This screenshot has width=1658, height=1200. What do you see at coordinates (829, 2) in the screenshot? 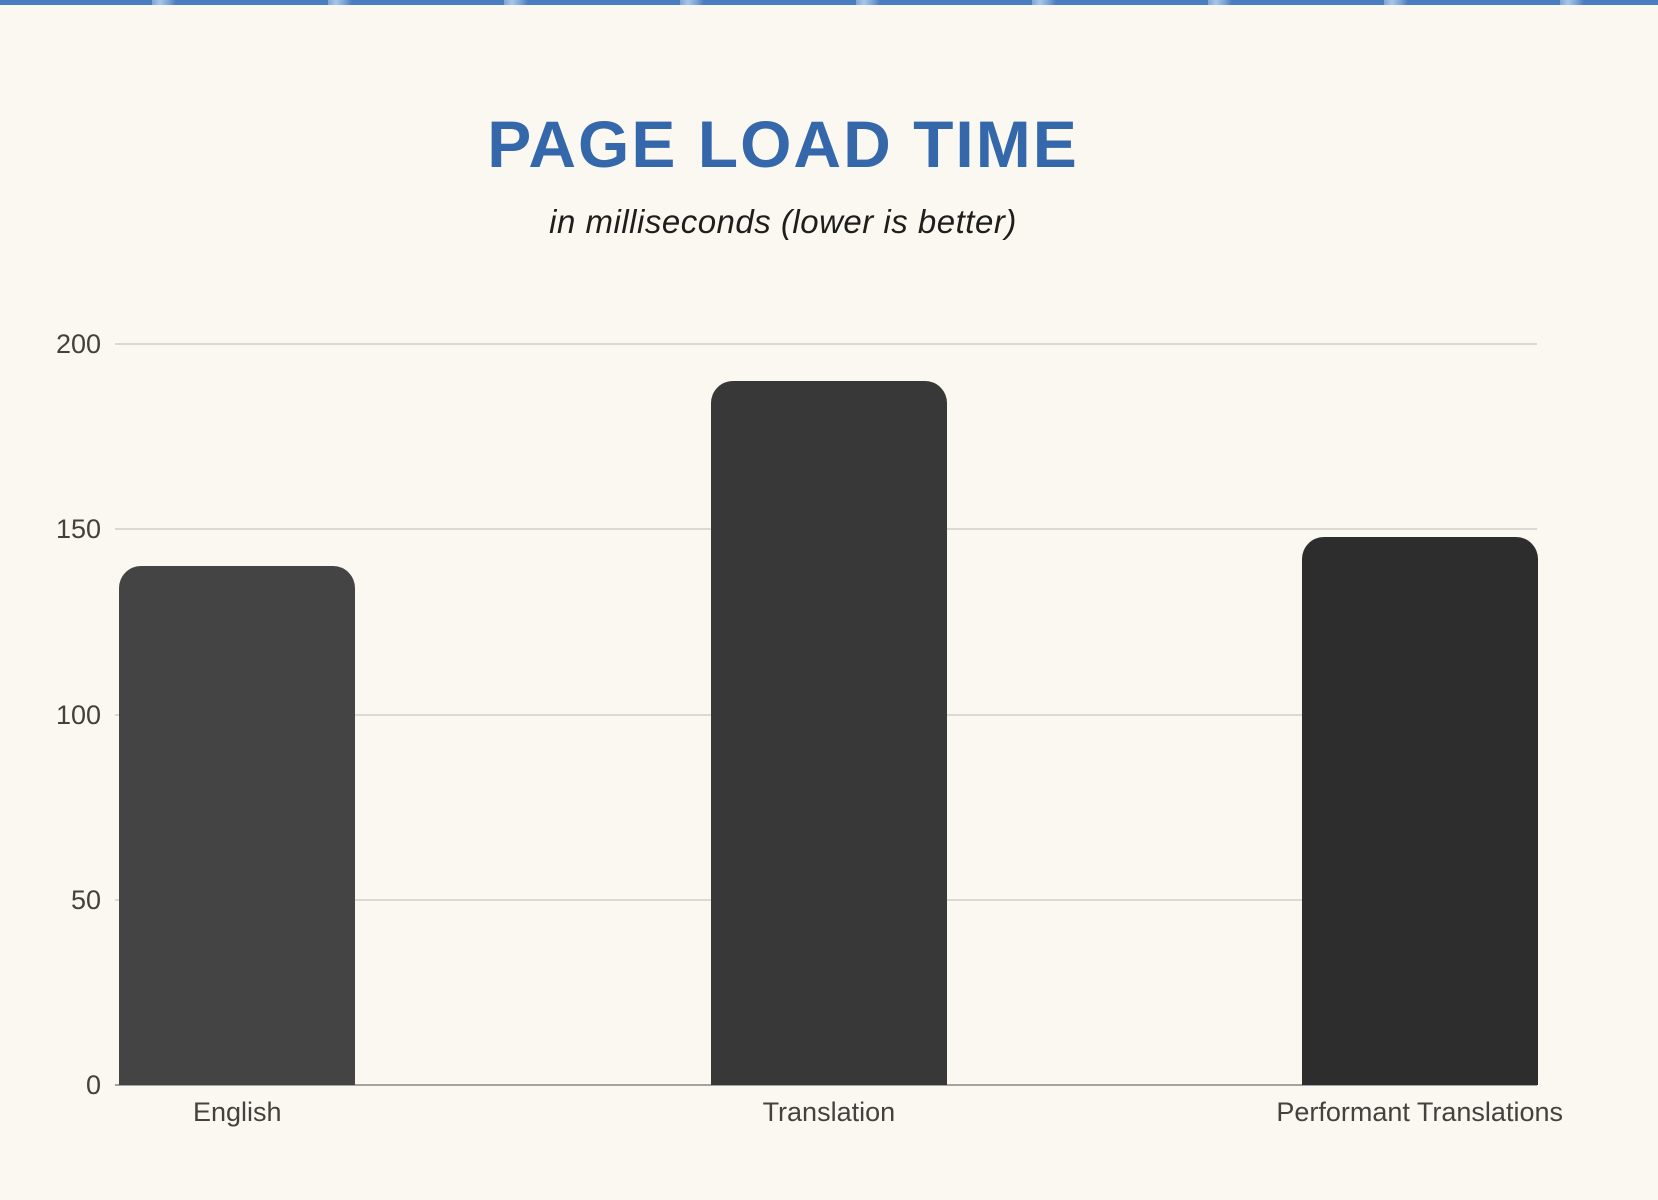
I see `top-decorative-strip` at bounding box center [829, 2].